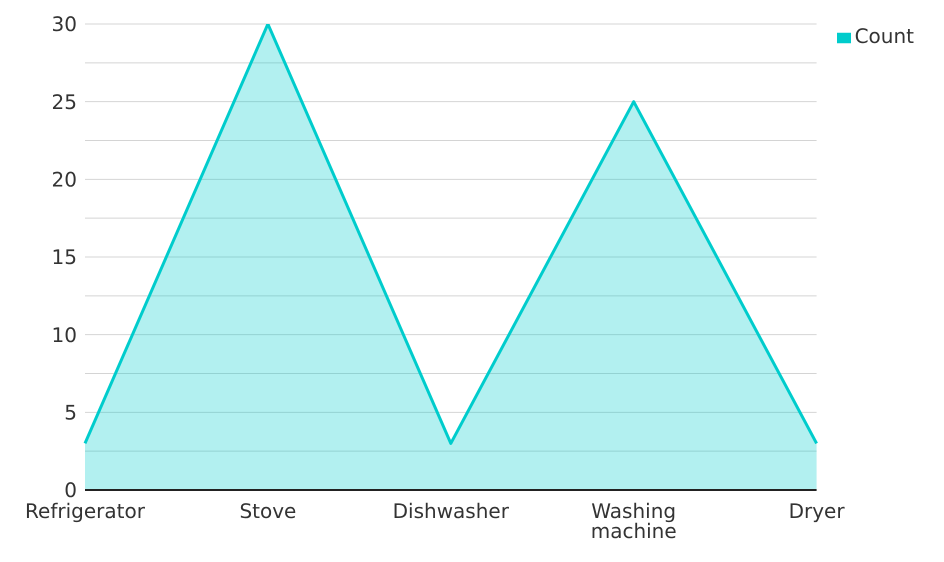 This screenshot has height=562, width=944. I want to click on y-tick-label: 25, so click(64, 102).